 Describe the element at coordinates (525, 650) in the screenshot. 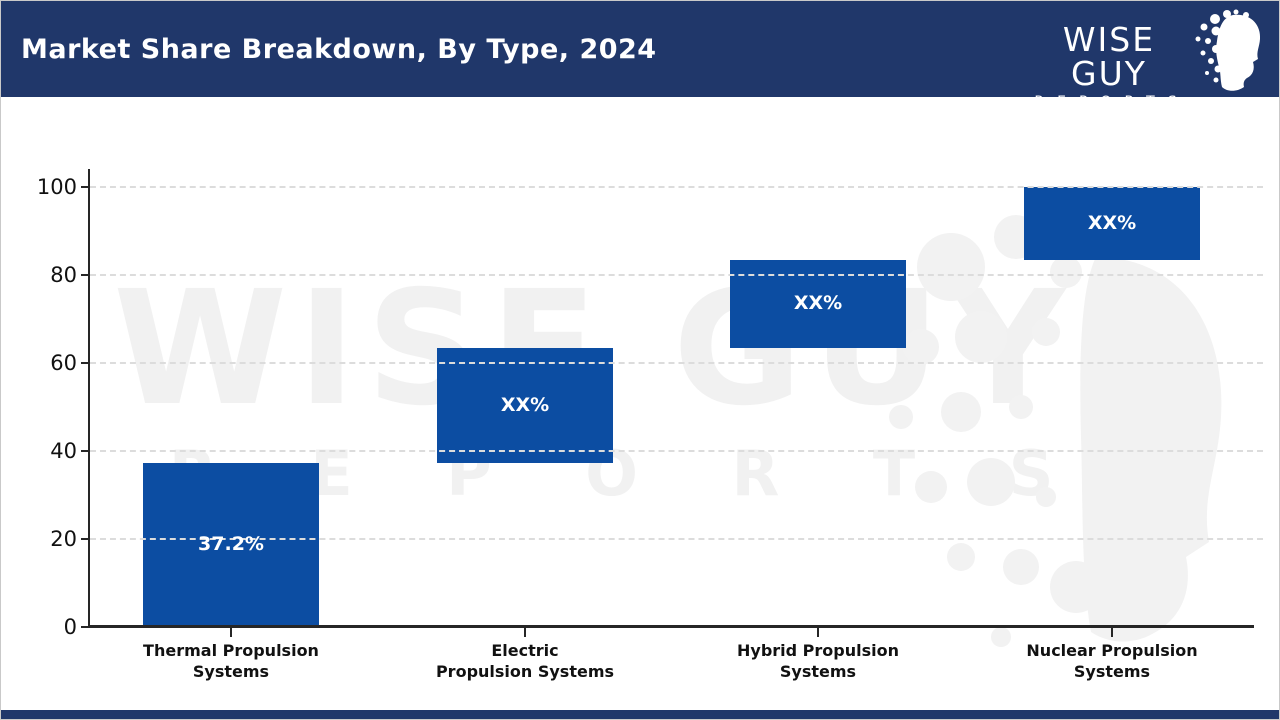

I see `x-axis-category-line: Electric` at that location.